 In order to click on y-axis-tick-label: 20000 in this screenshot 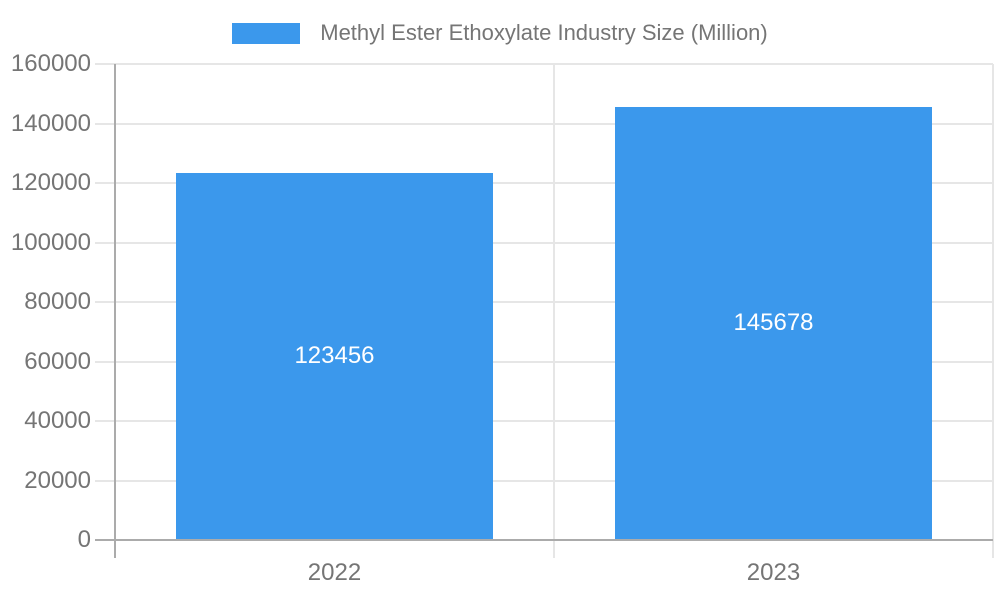, I will do `click(57, 480)`.